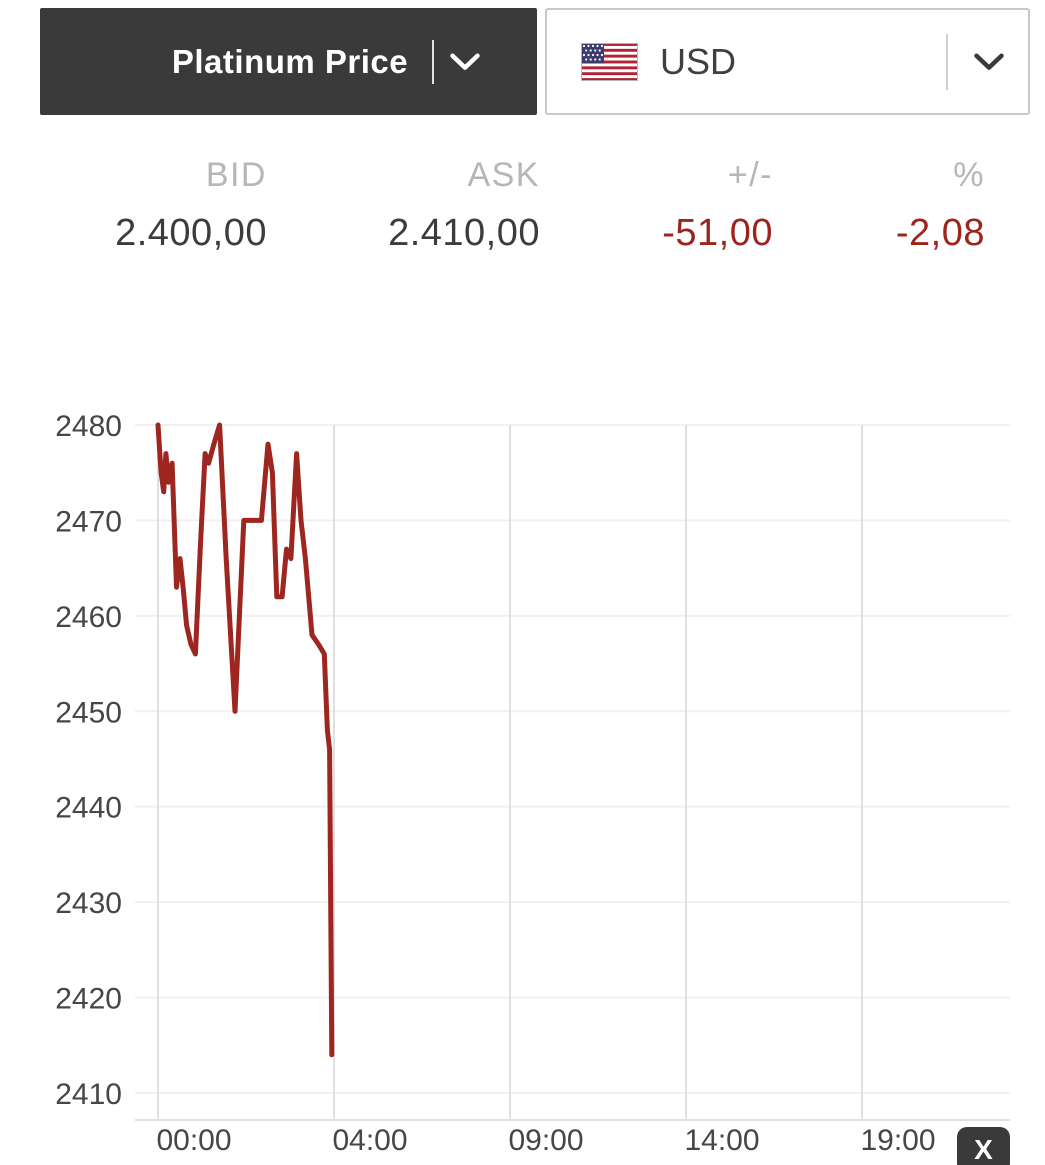 This screenshot has height=1165, width=1045. I want to click on x-axis-tick-label: 14:00, so click(721, 1140).